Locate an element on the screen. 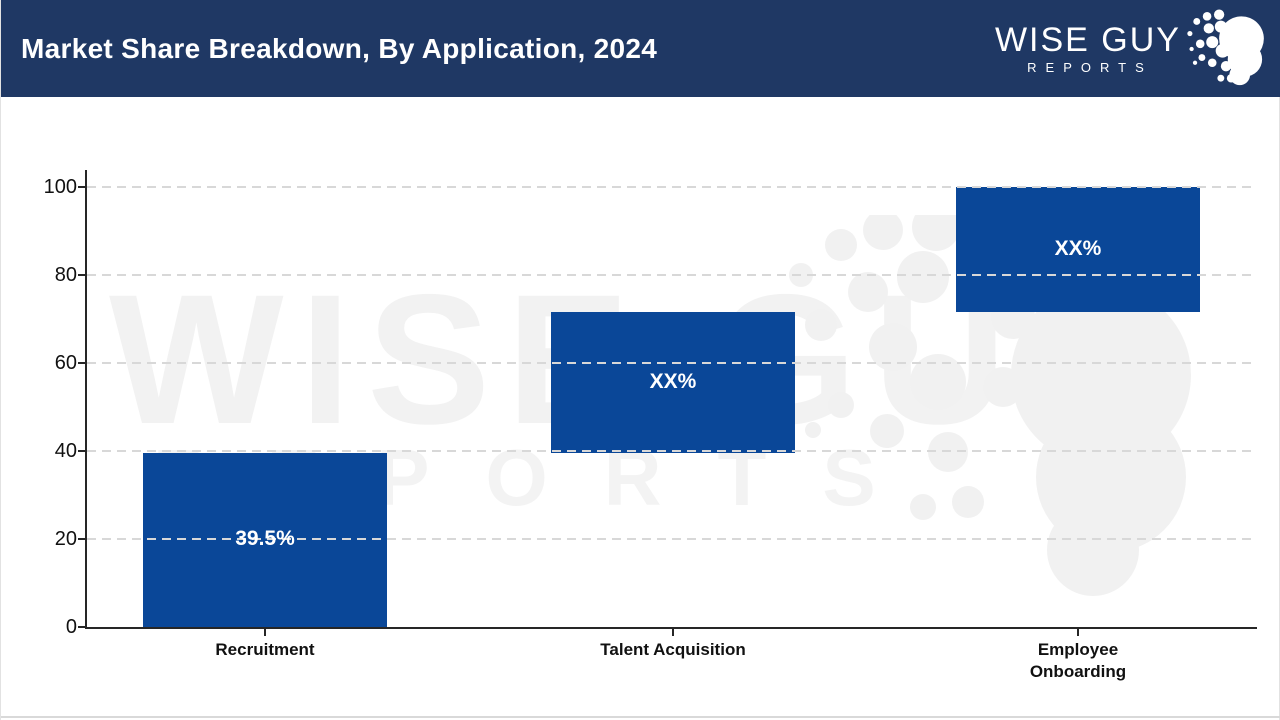  y-axis-tick-label: 20 is located at coordinates (65, 539).